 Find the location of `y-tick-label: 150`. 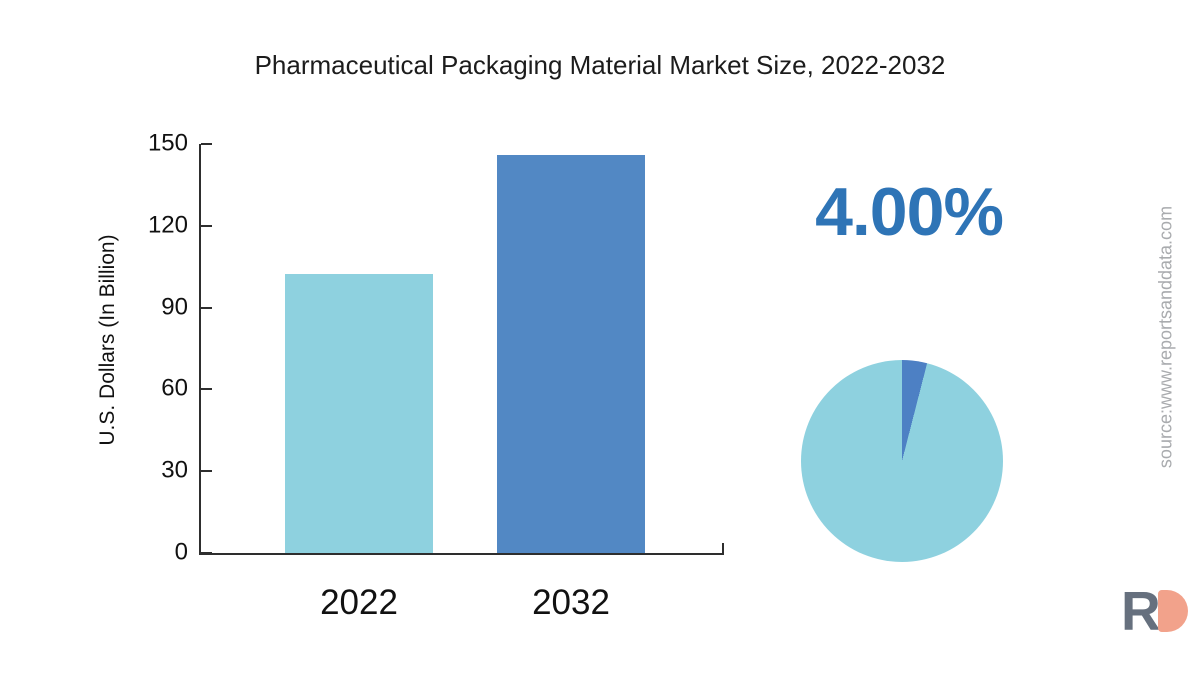

y-tick-label: 150 is located at coordinates (167, 143).